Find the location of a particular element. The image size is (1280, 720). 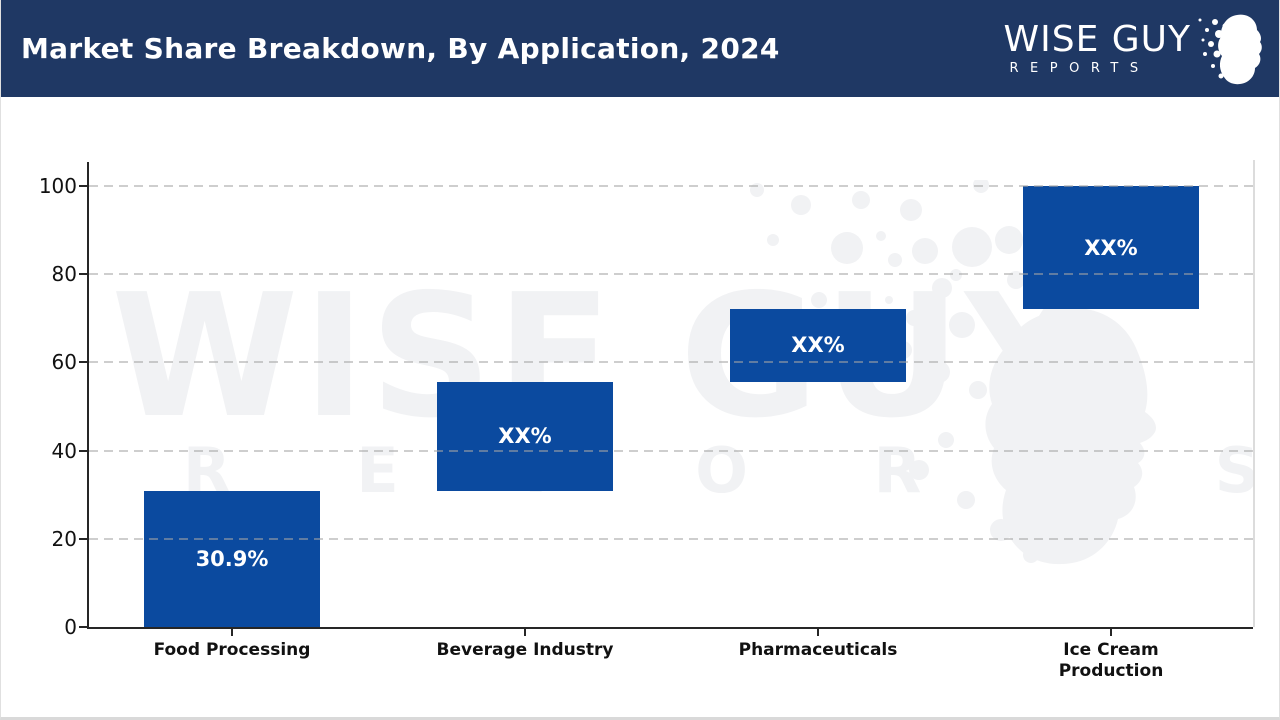

plot-right-spine is located at coordinates (1254, 393).